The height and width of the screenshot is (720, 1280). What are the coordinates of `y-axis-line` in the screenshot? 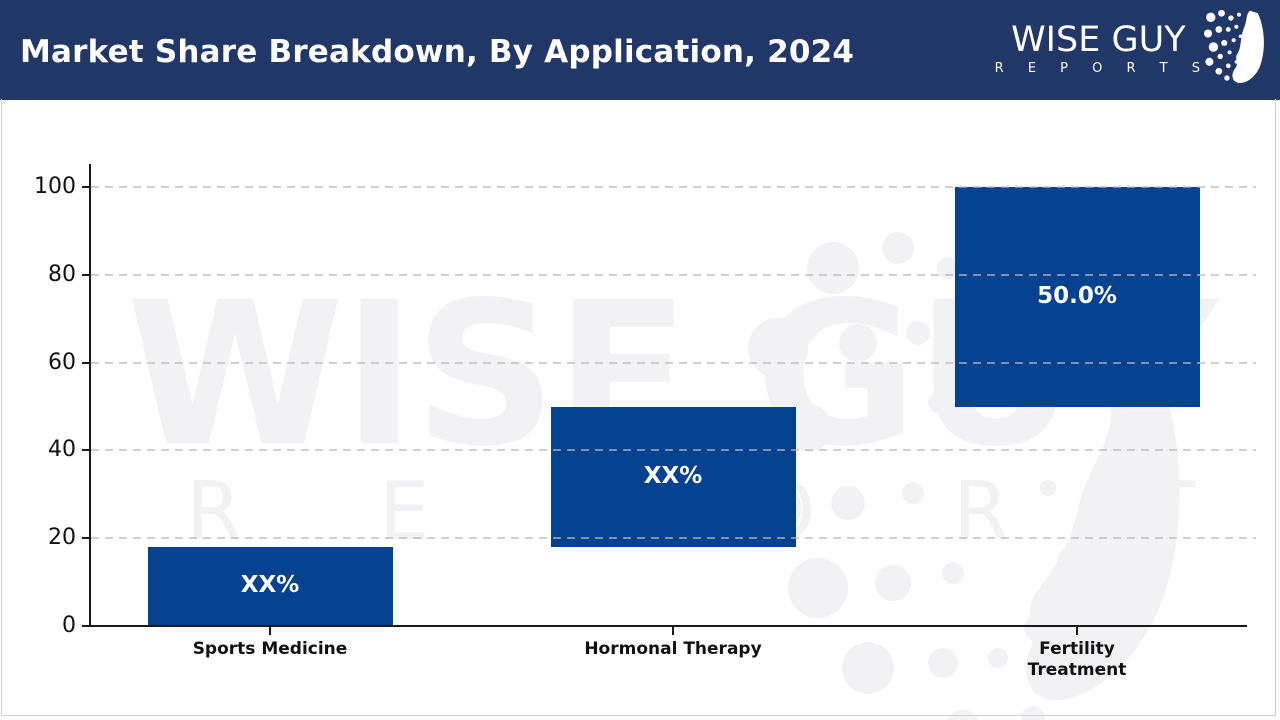 It's located at (90, 395).